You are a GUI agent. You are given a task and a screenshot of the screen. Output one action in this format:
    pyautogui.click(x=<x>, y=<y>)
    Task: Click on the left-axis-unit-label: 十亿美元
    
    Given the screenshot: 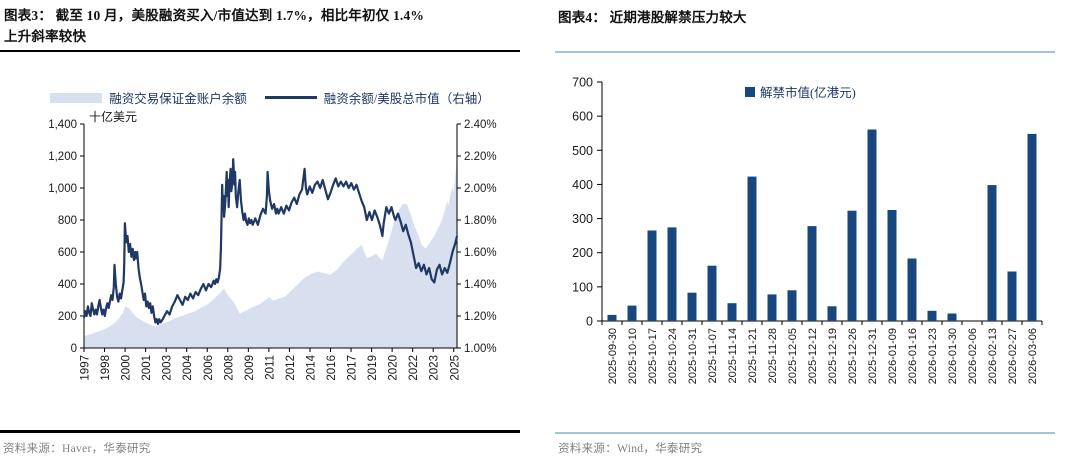 What is the action you would take?
    pyautogui.click(x=113, y=116)
    